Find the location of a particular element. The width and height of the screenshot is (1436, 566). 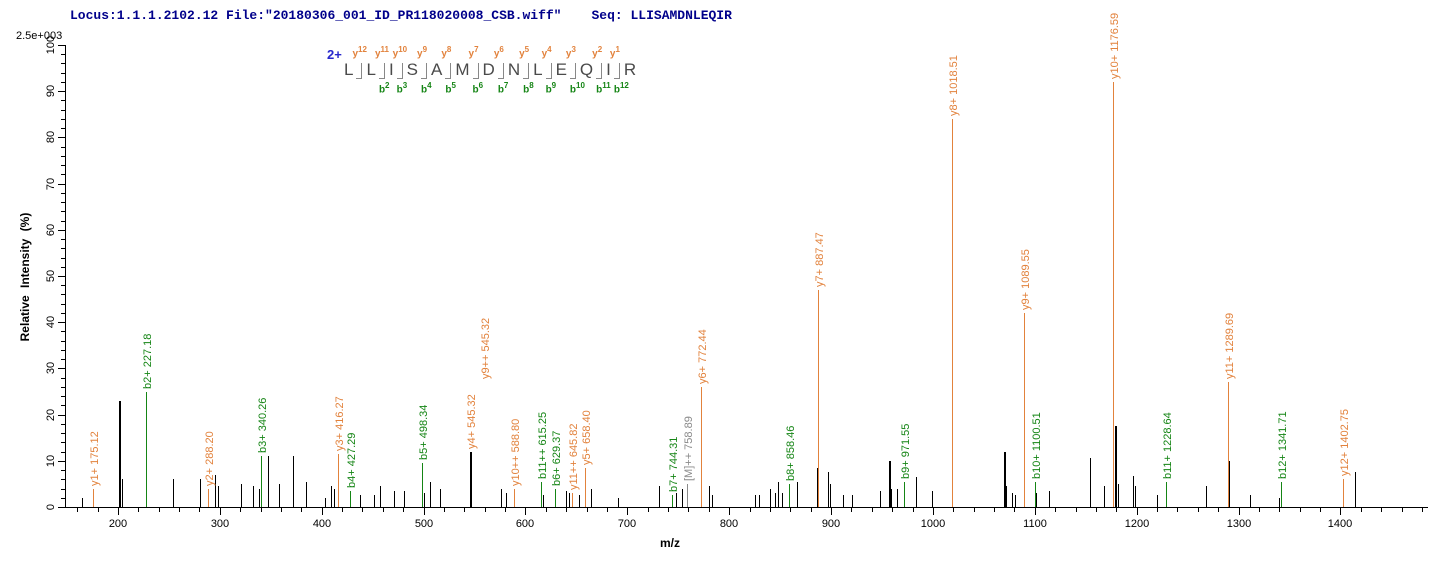

x-tick-label: 700 is located at coordinates (627, 524).